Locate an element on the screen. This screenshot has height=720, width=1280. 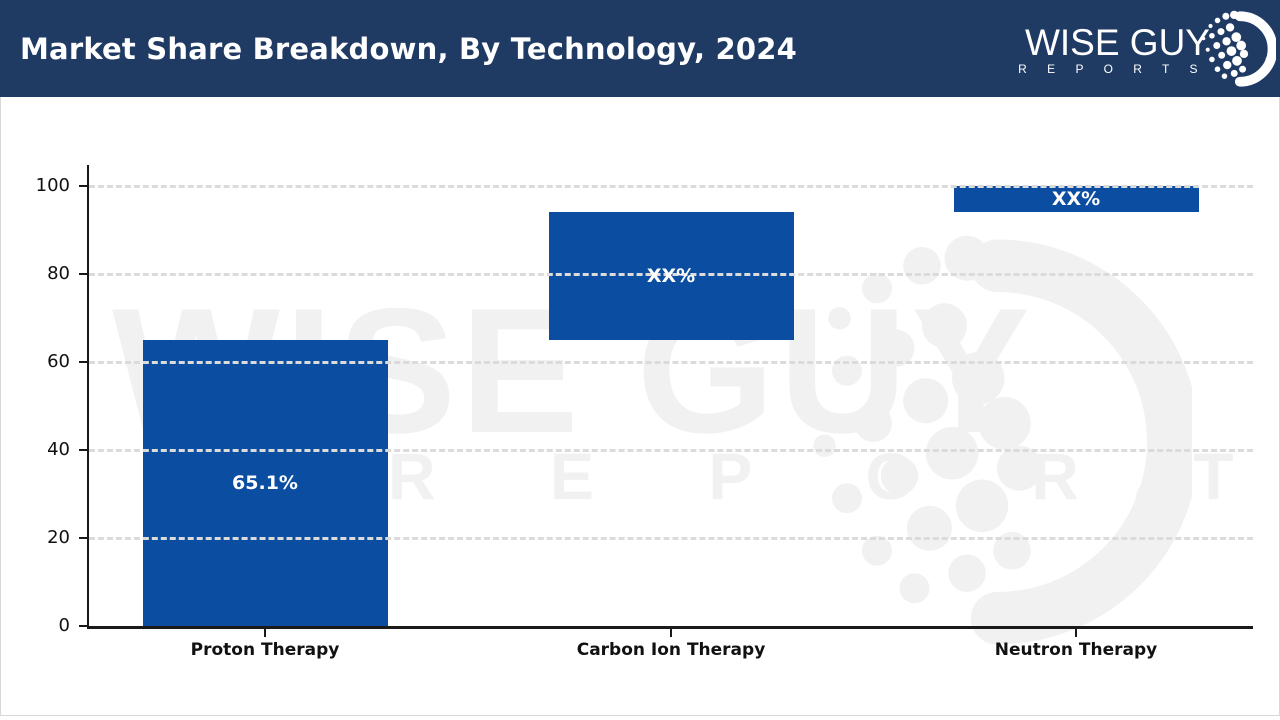
brand-face-icon is located at coordinates (1238, 48).